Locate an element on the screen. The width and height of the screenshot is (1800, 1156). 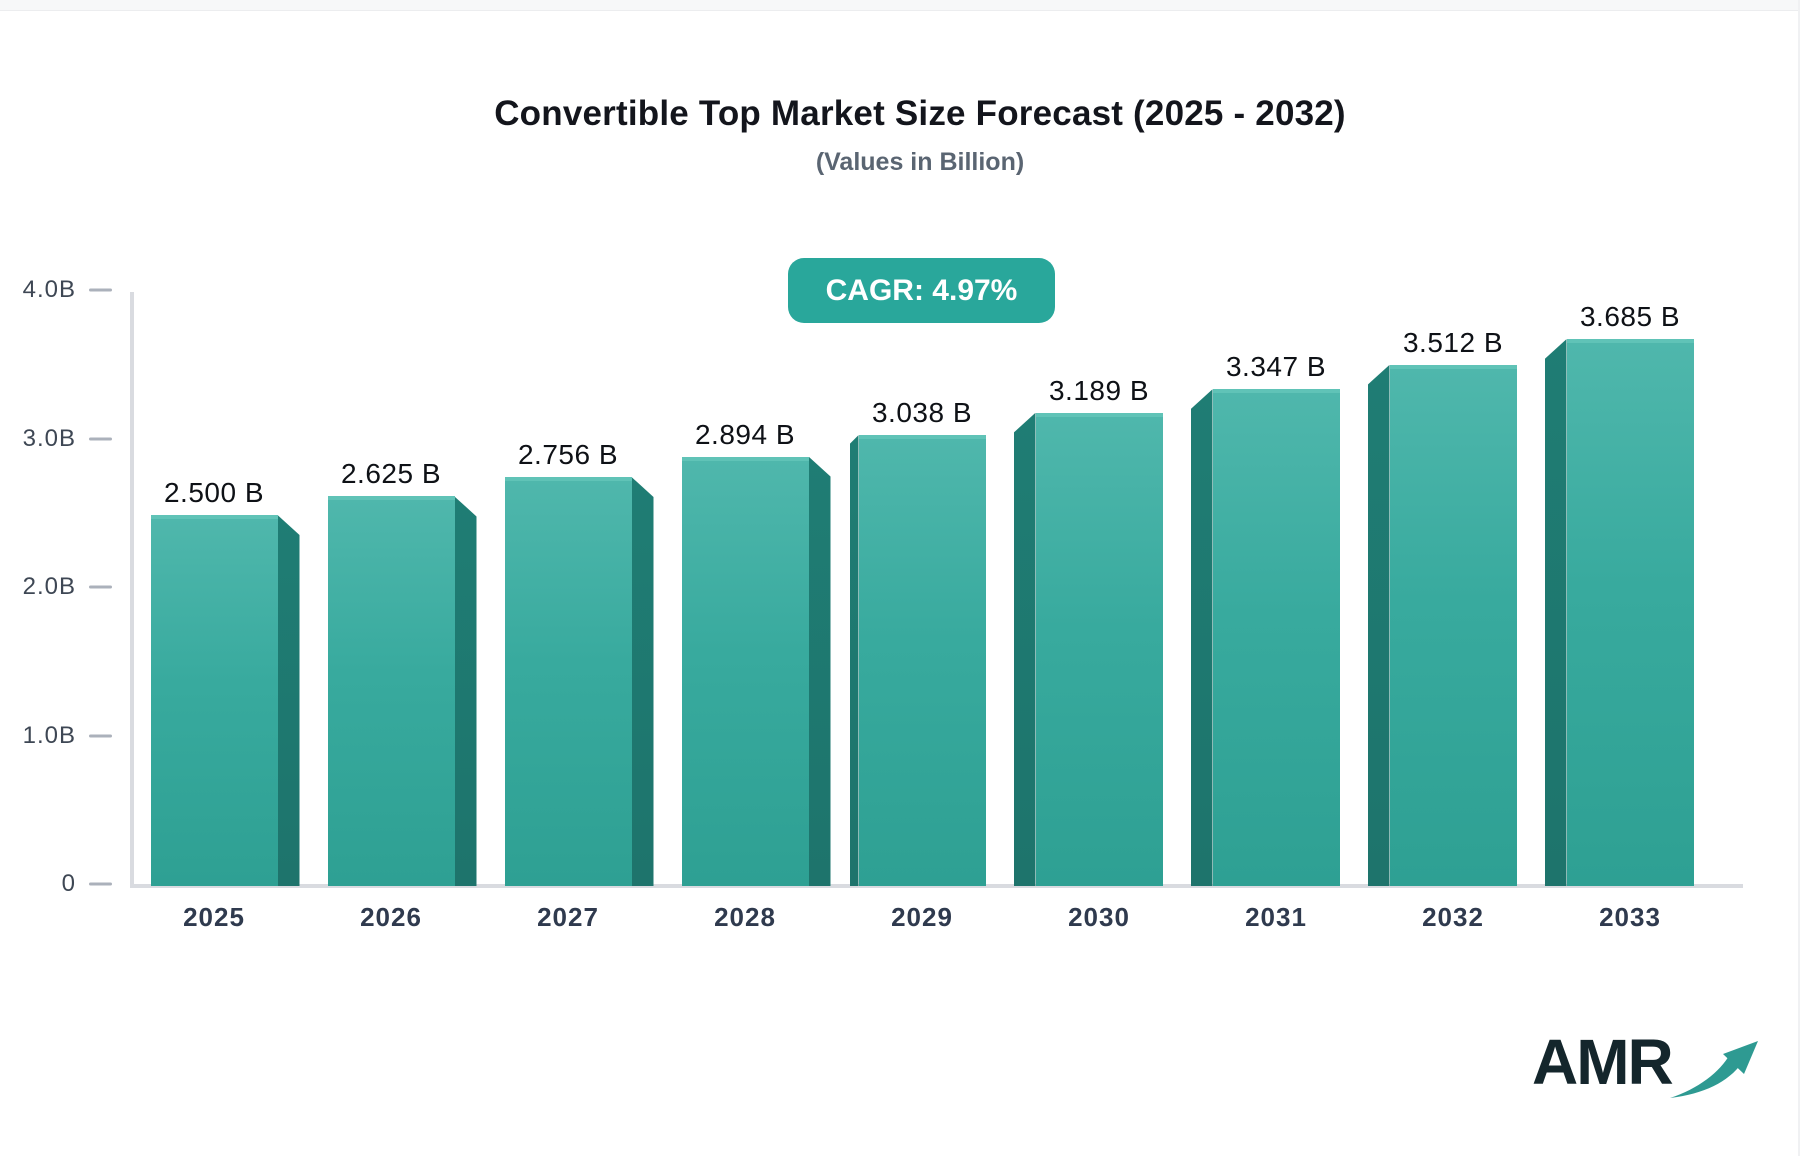
bar-2032 is located at coordinates (1453, 625).